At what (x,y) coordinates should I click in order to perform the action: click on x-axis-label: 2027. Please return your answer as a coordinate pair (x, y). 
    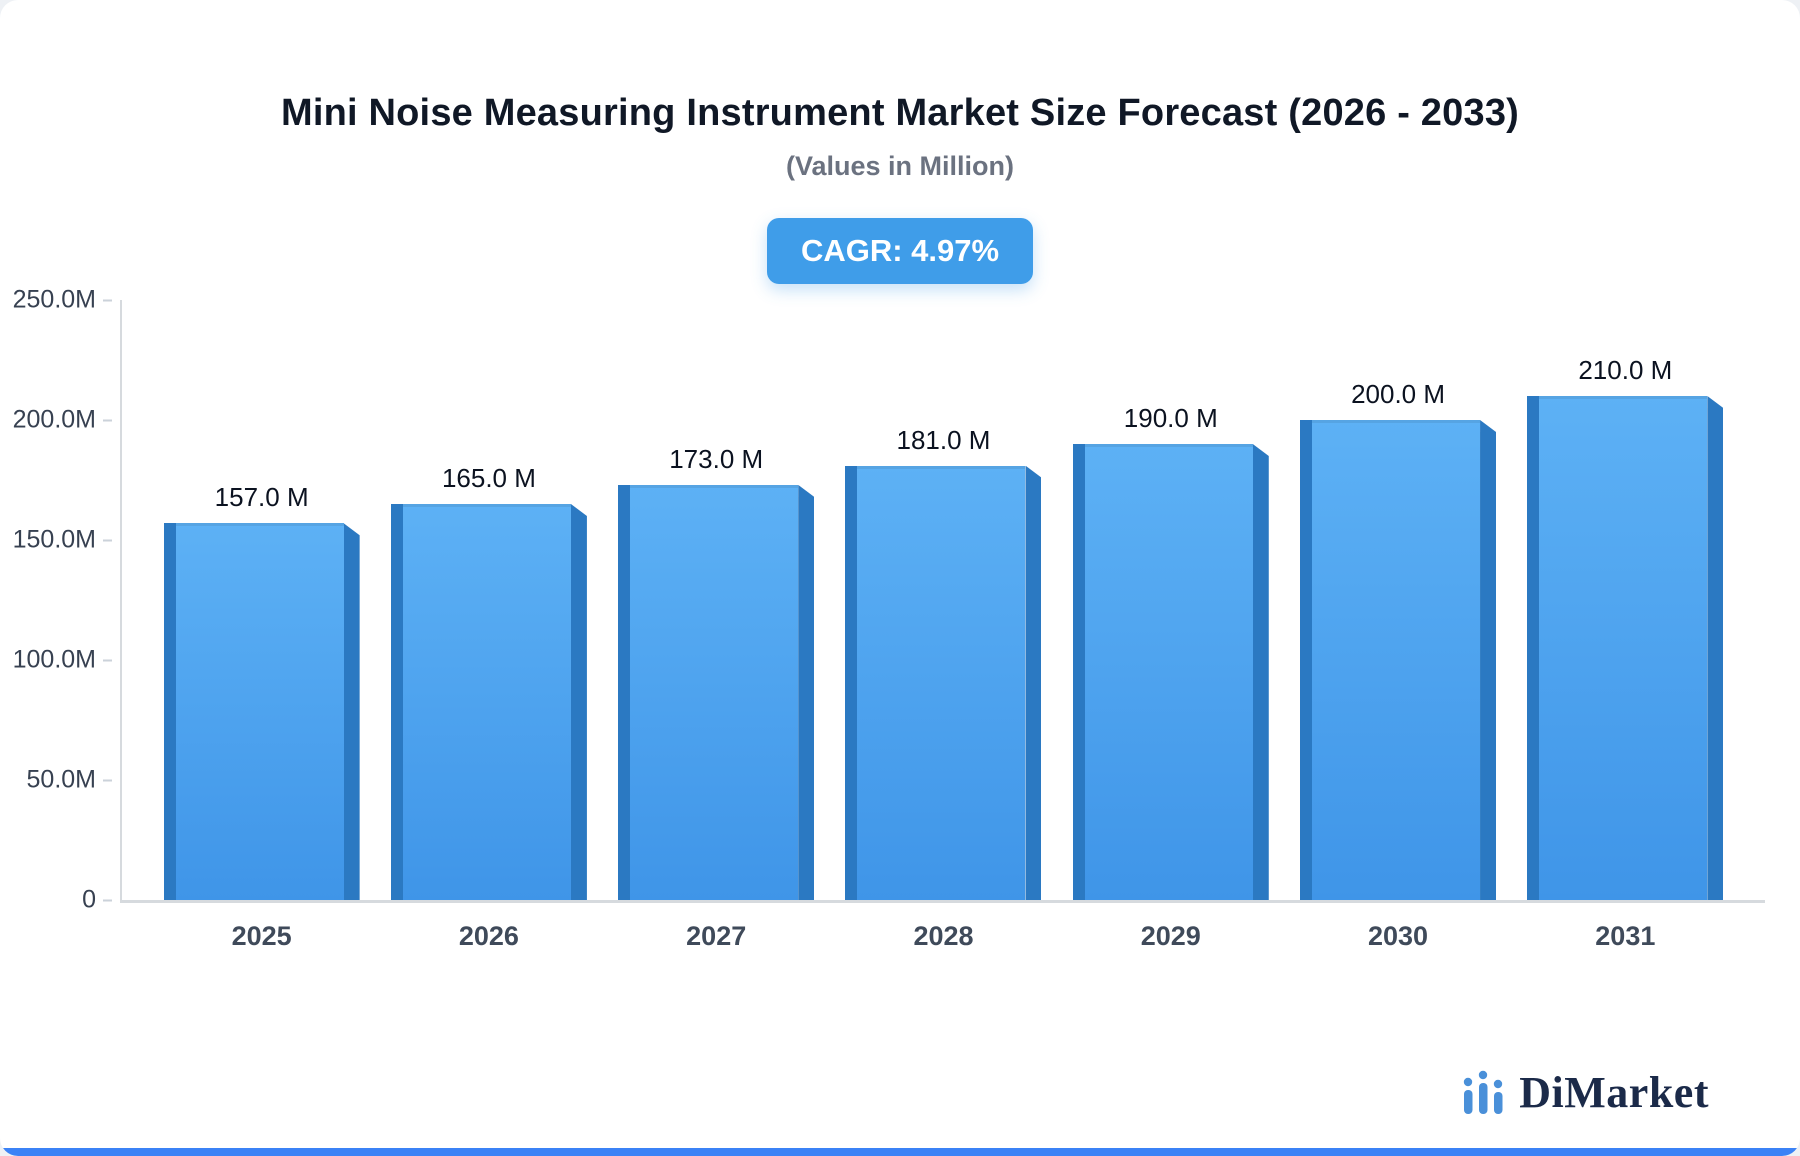
    Looking at the image, I should click on (716, 936).